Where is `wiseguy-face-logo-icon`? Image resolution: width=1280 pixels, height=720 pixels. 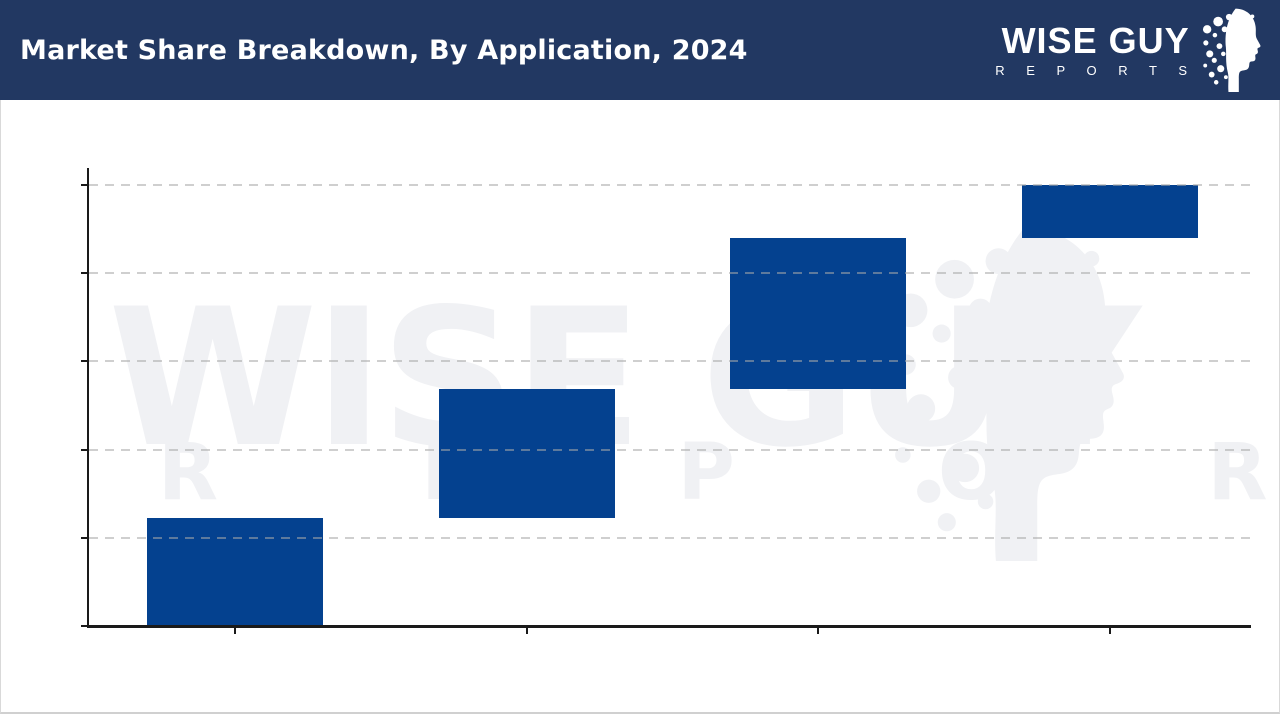
wiseguy-face-logo-icon is located at coordinates (1231, 50).